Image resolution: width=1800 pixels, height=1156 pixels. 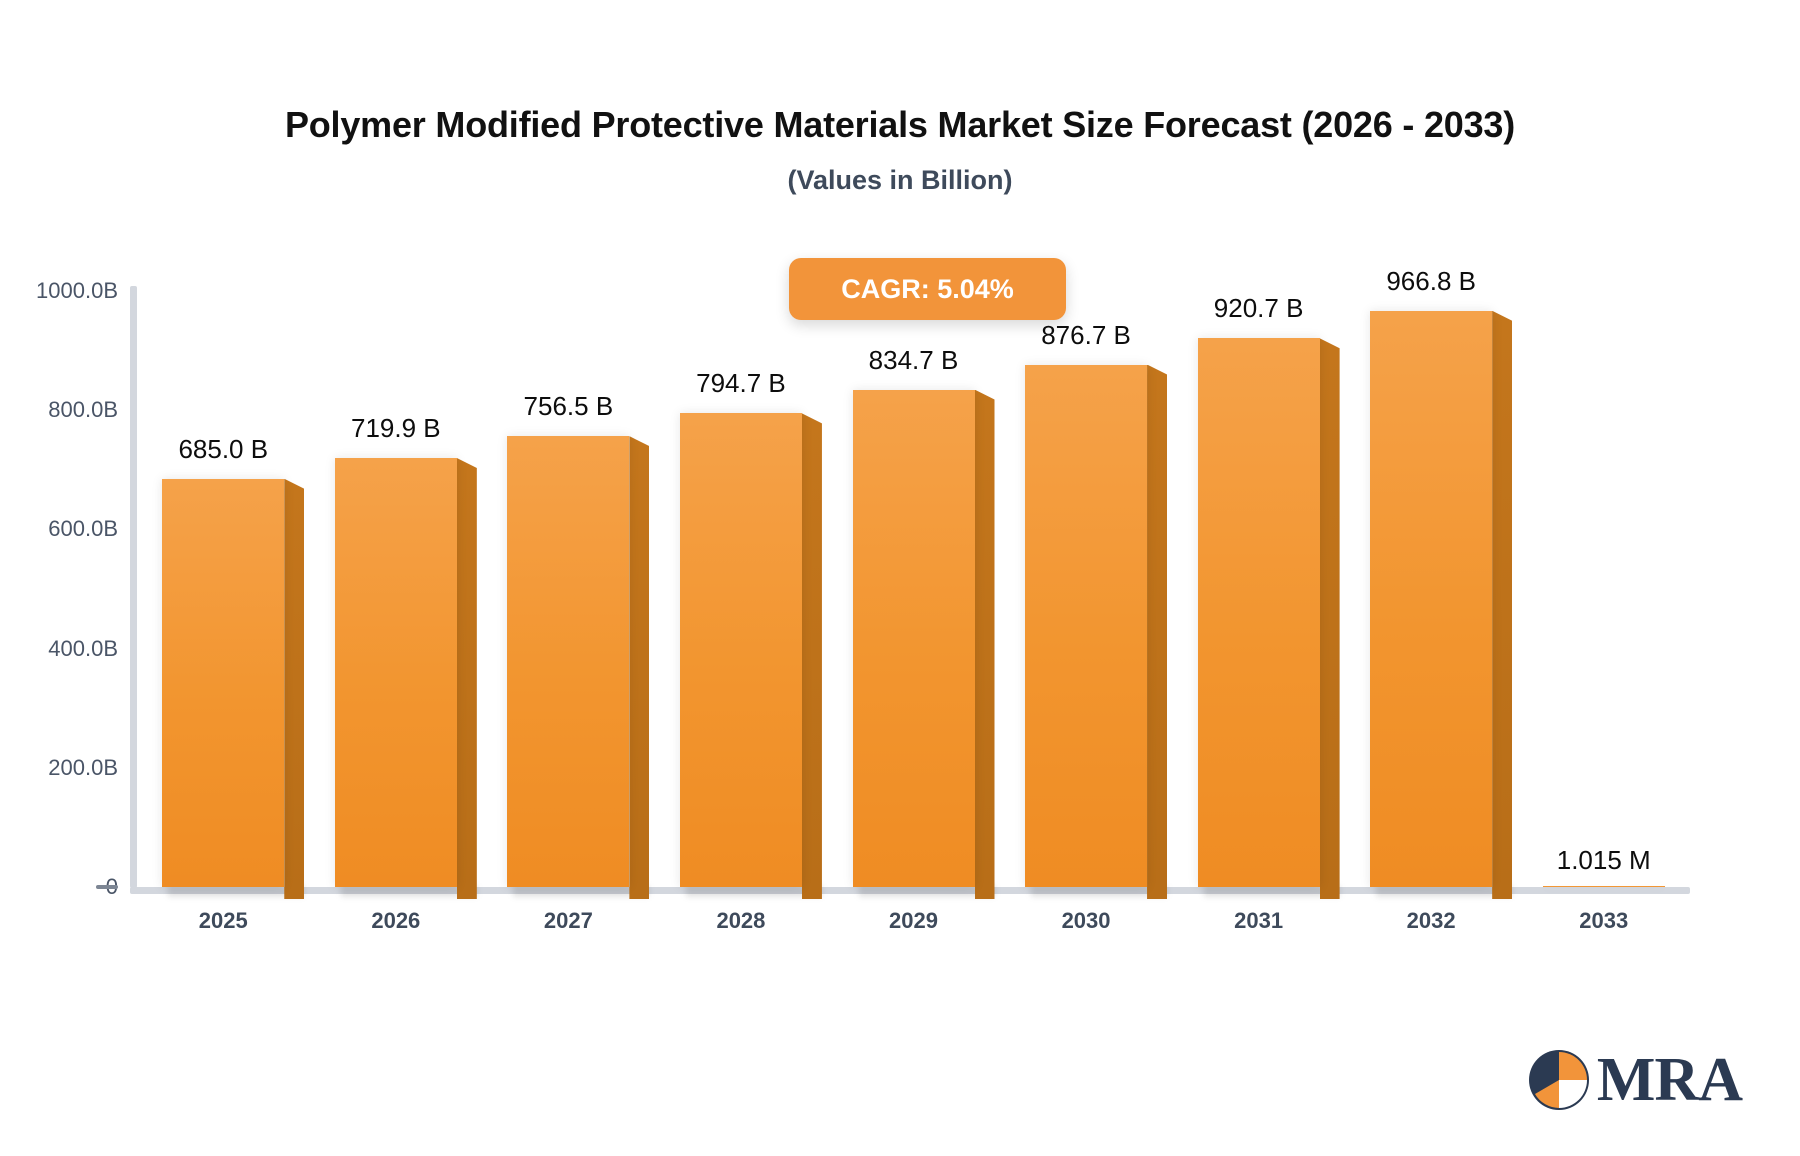 I want to click on bar-value-label: 834.7 B, so click(x=913, y=359).